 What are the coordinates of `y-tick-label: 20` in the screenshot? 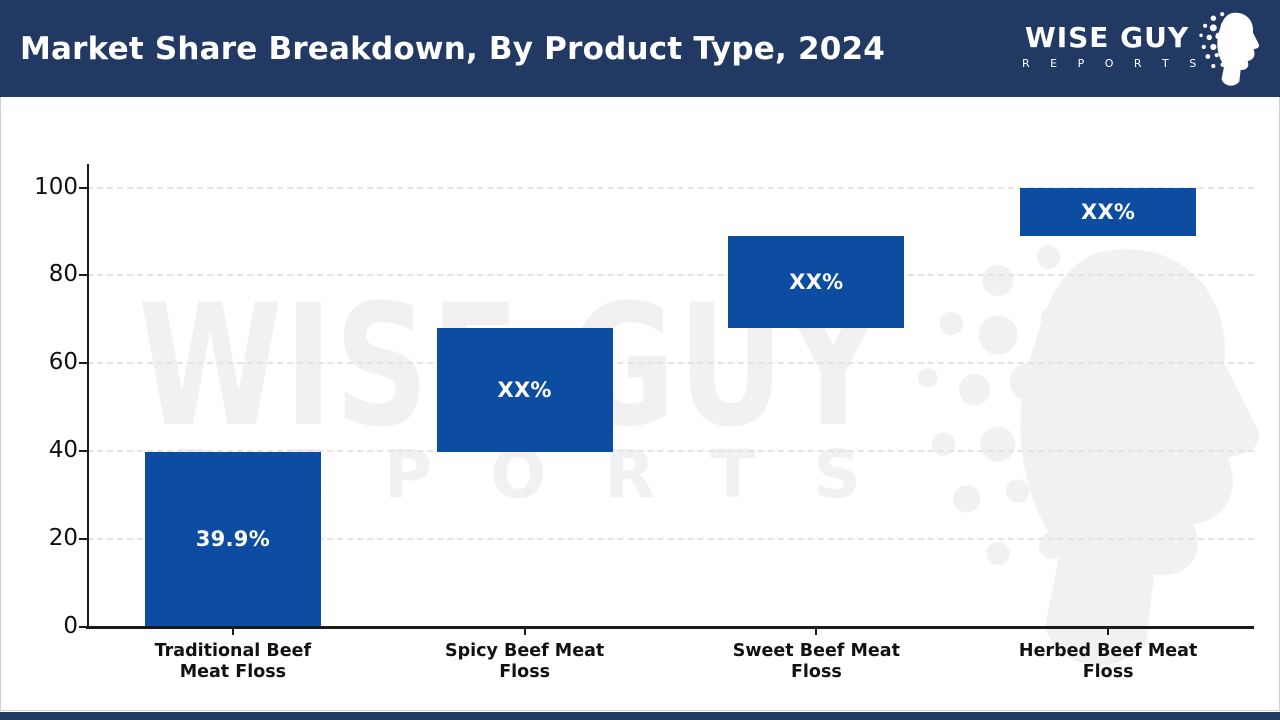 It's located at (63, 538).